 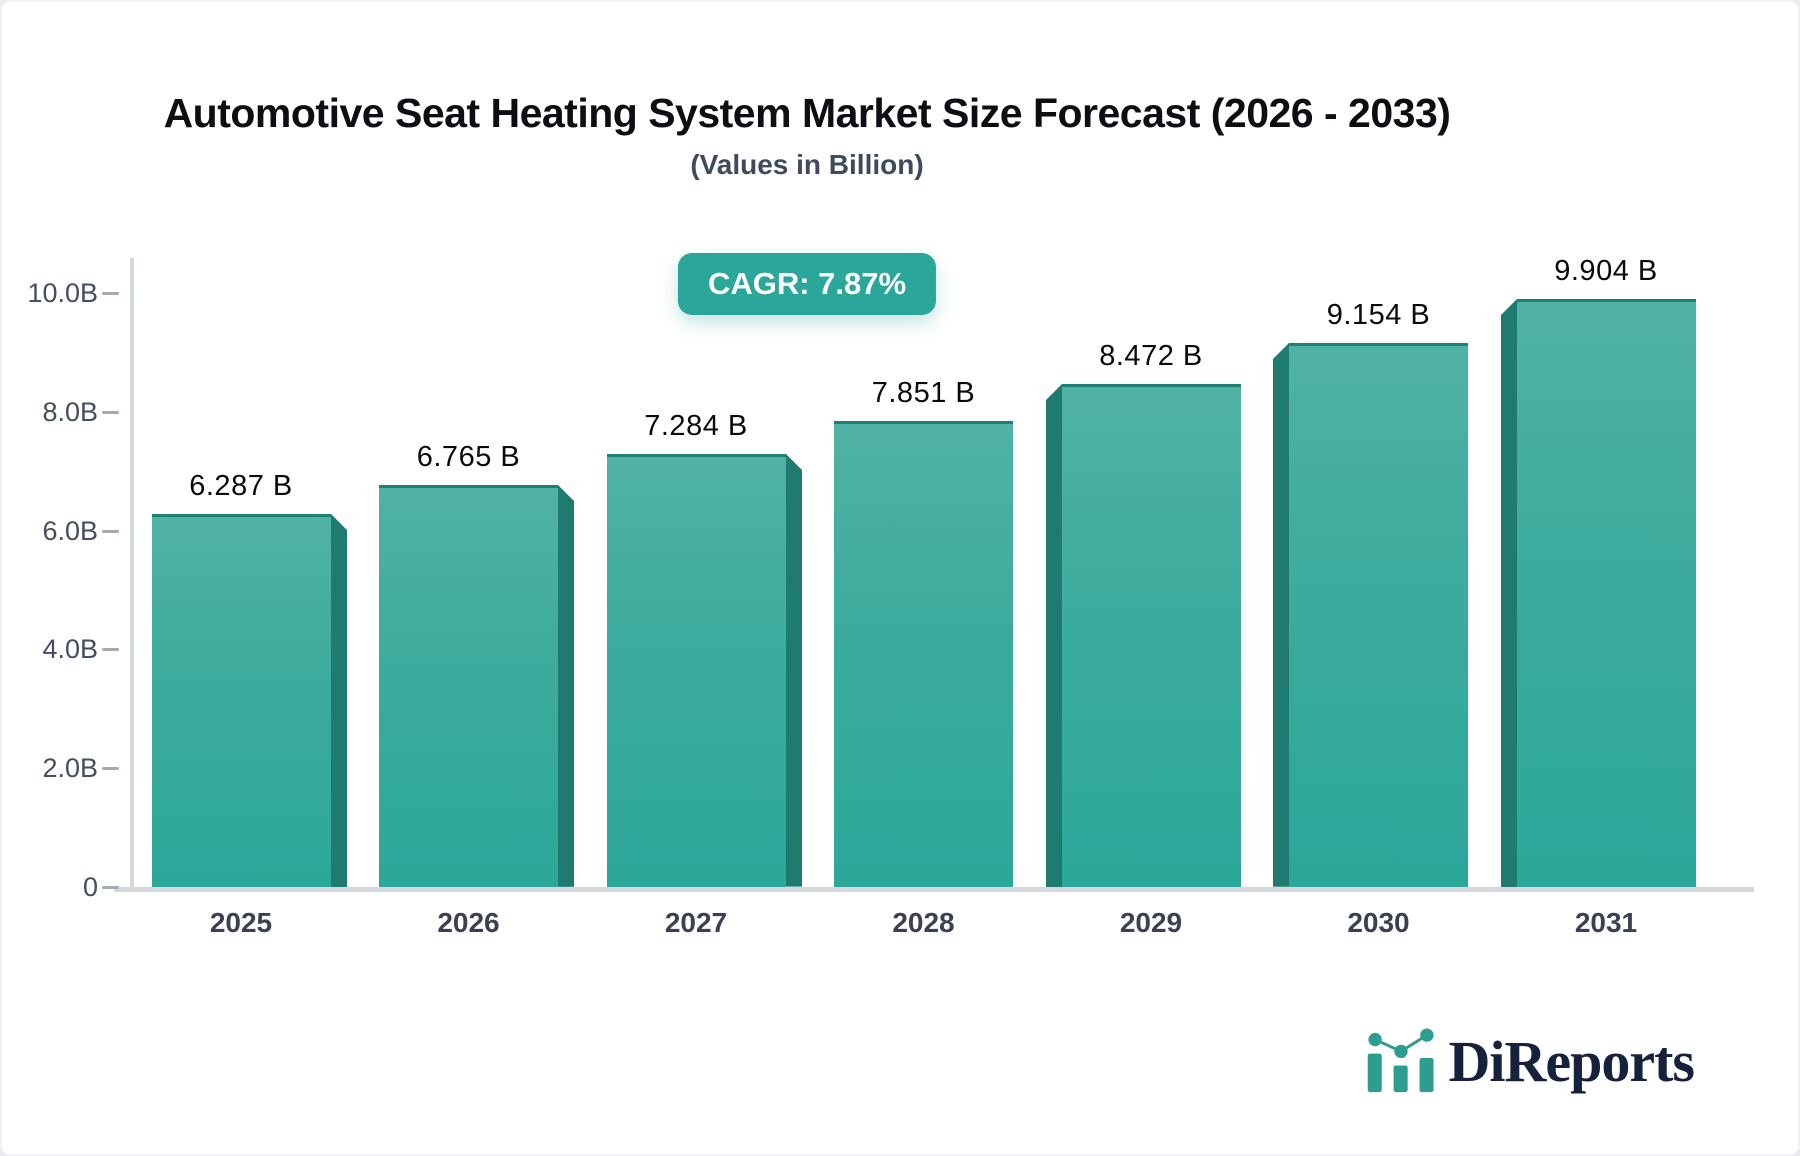 I want to click on bar-value-label: 8.472 B, so click(x=1151, y=355).